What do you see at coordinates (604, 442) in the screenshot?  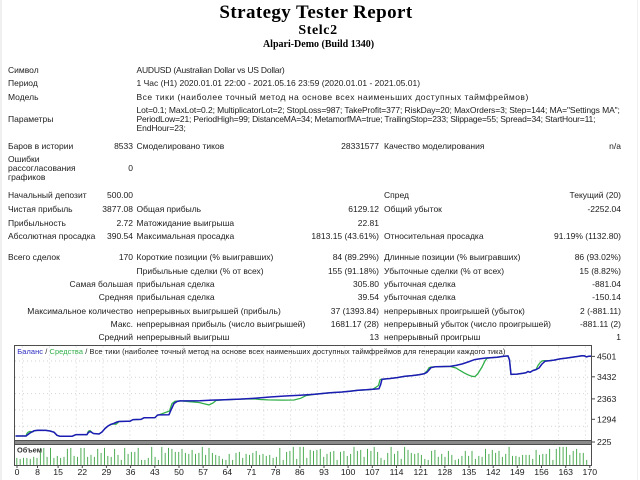 I see `svg-text: 225` at bounding box center [604, 442].